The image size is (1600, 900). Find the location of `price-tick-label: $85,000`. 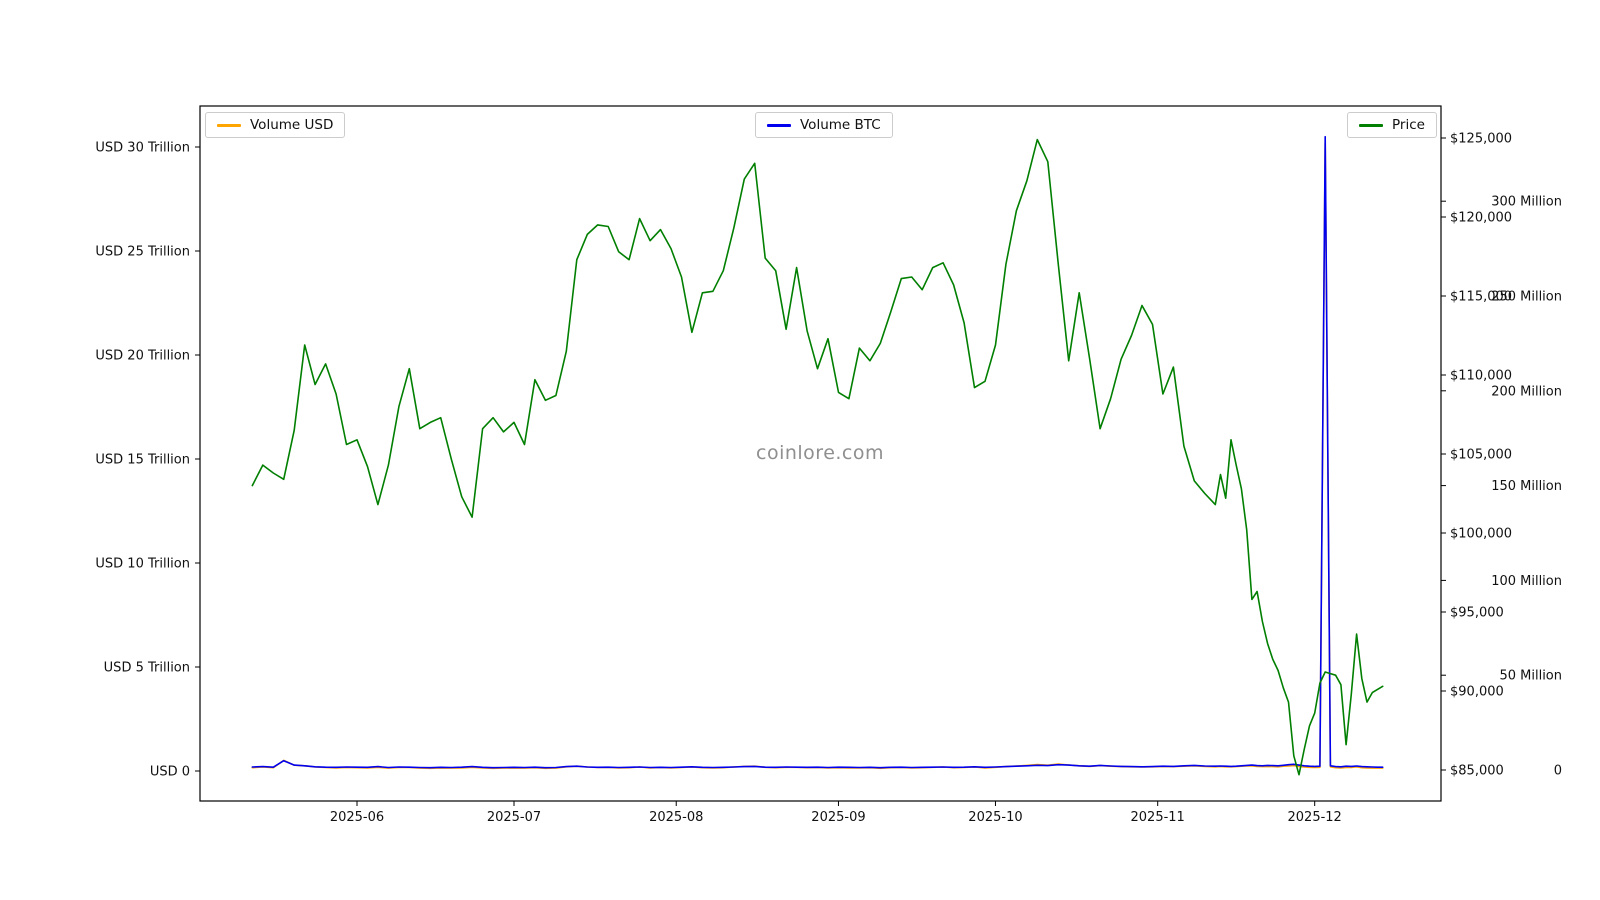

price-tick-label: $85,000 is located at coordinates (1477, 771).